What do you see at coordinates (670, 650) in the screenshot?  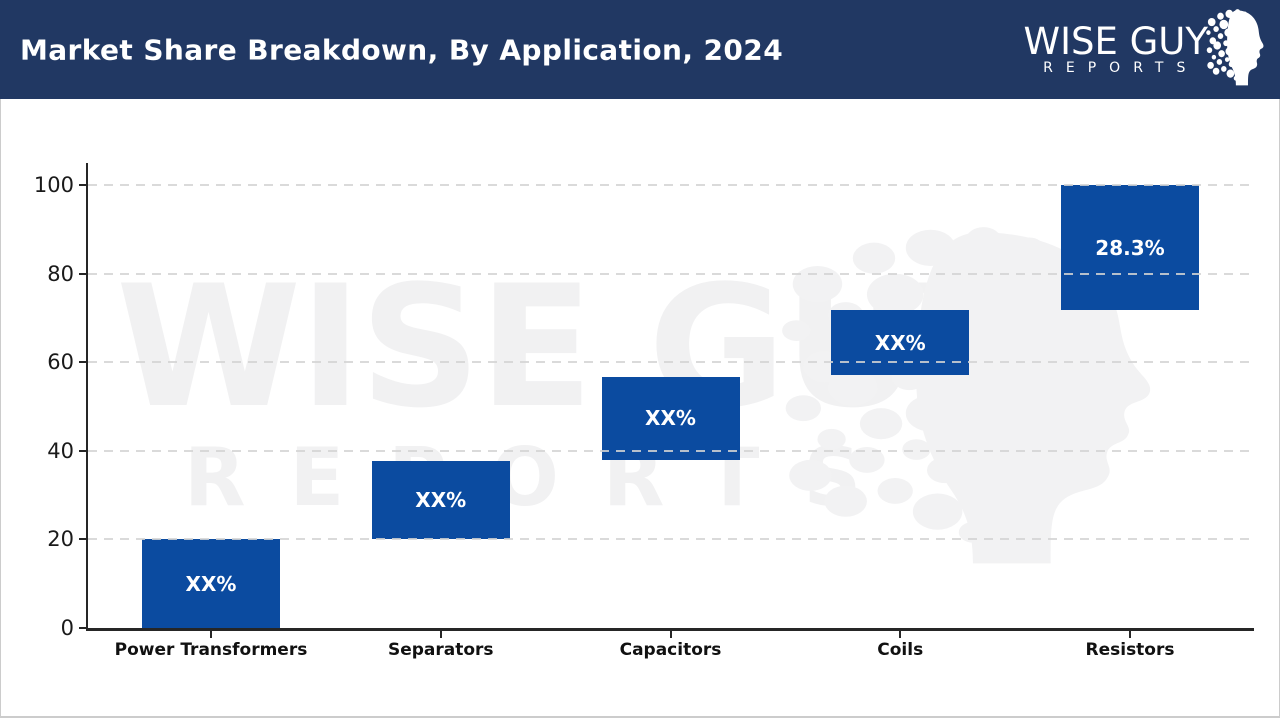 I see `x-axis-label: Capacitors` at bounding box center [670, 650].